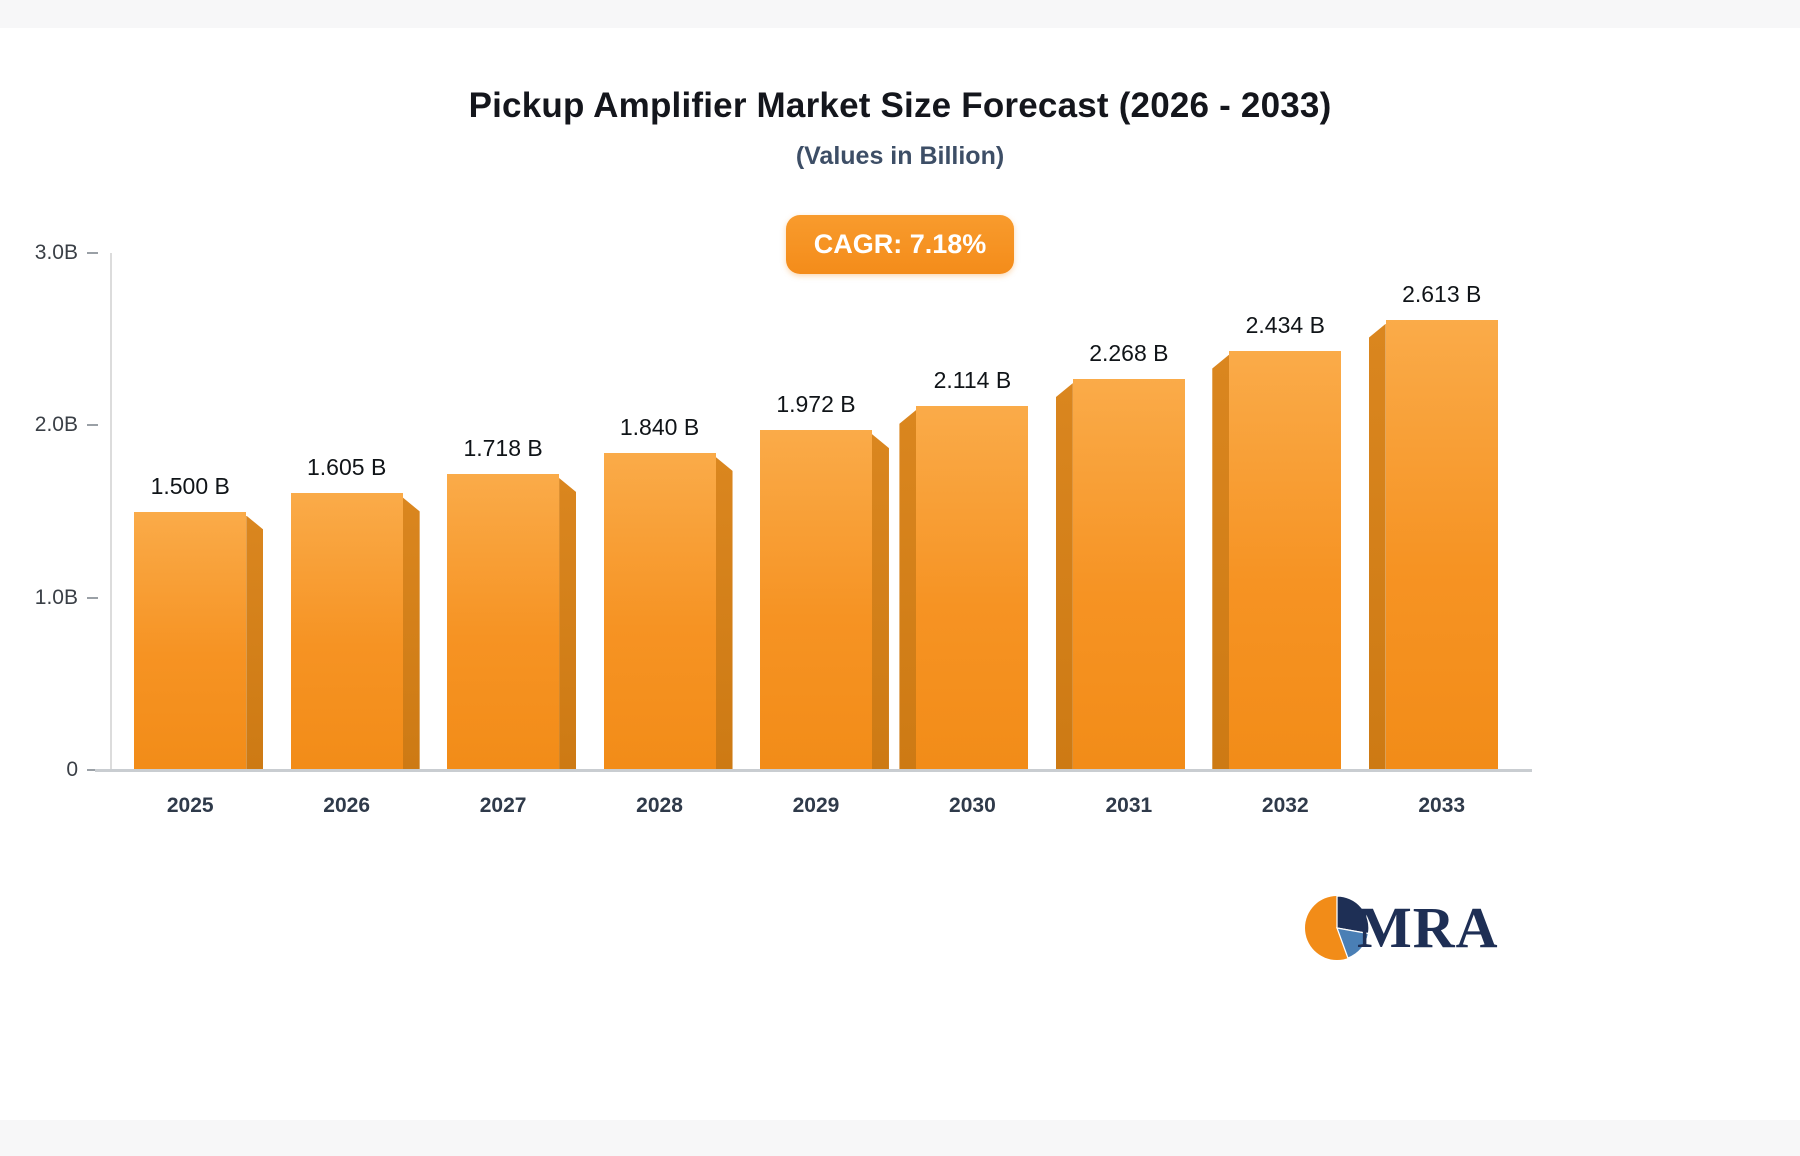 The image size is (1800, 1156). What do you see at coordinates (190, 805) in the screenshot?
I see `x-axis-label: 2025` at bounding box center [190, 805].